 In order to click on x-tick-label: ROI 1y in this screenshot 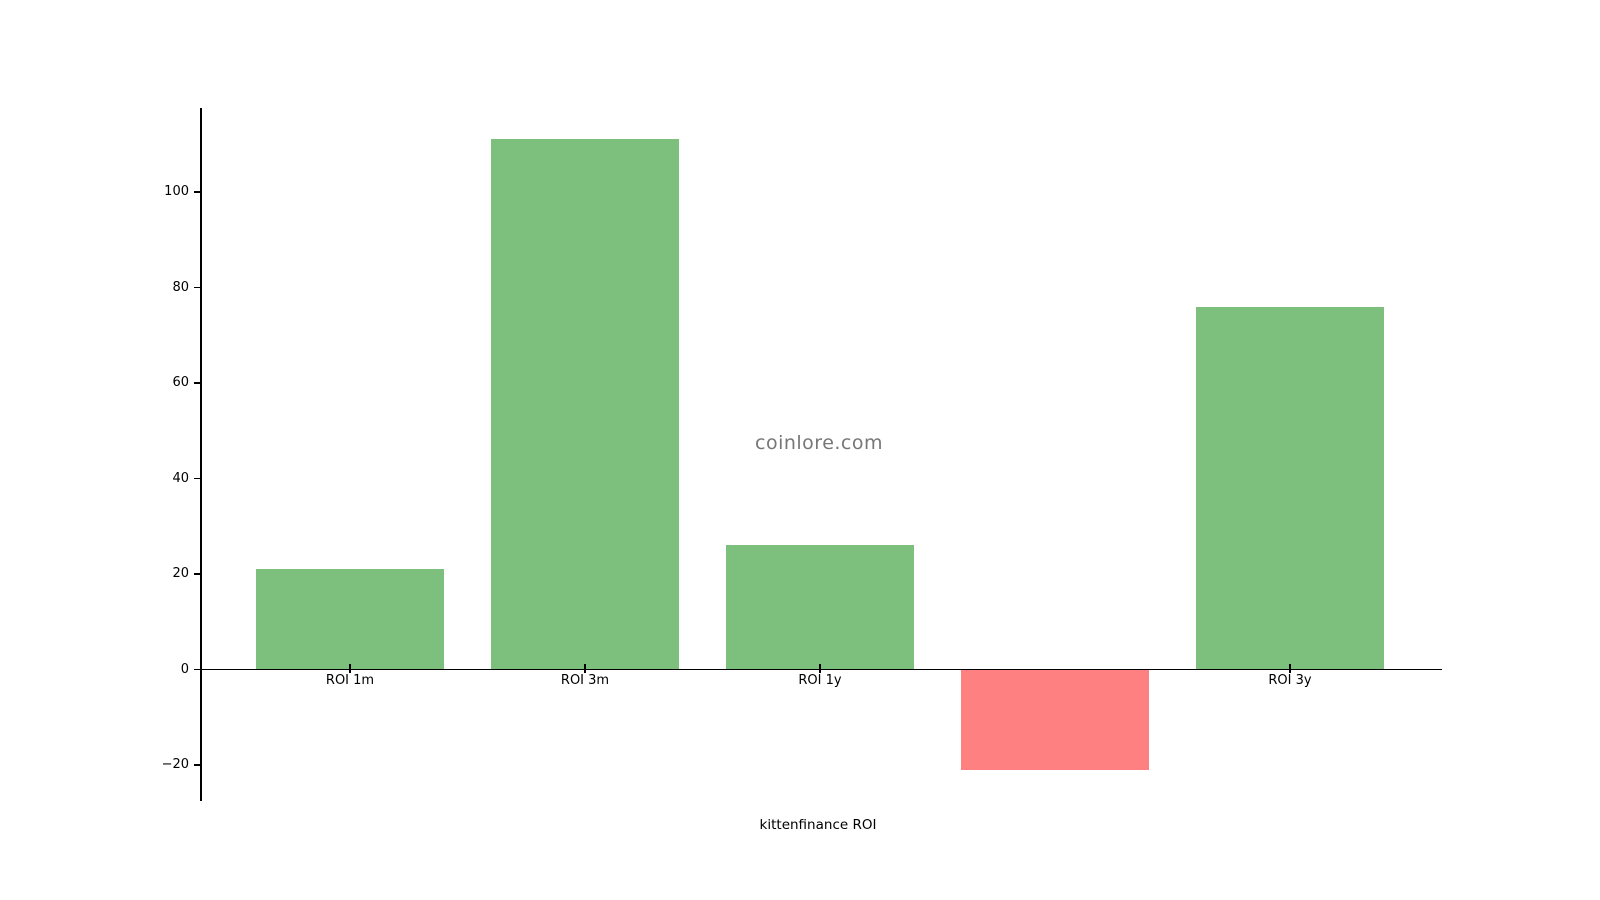, I will do `click(820, 680)`.